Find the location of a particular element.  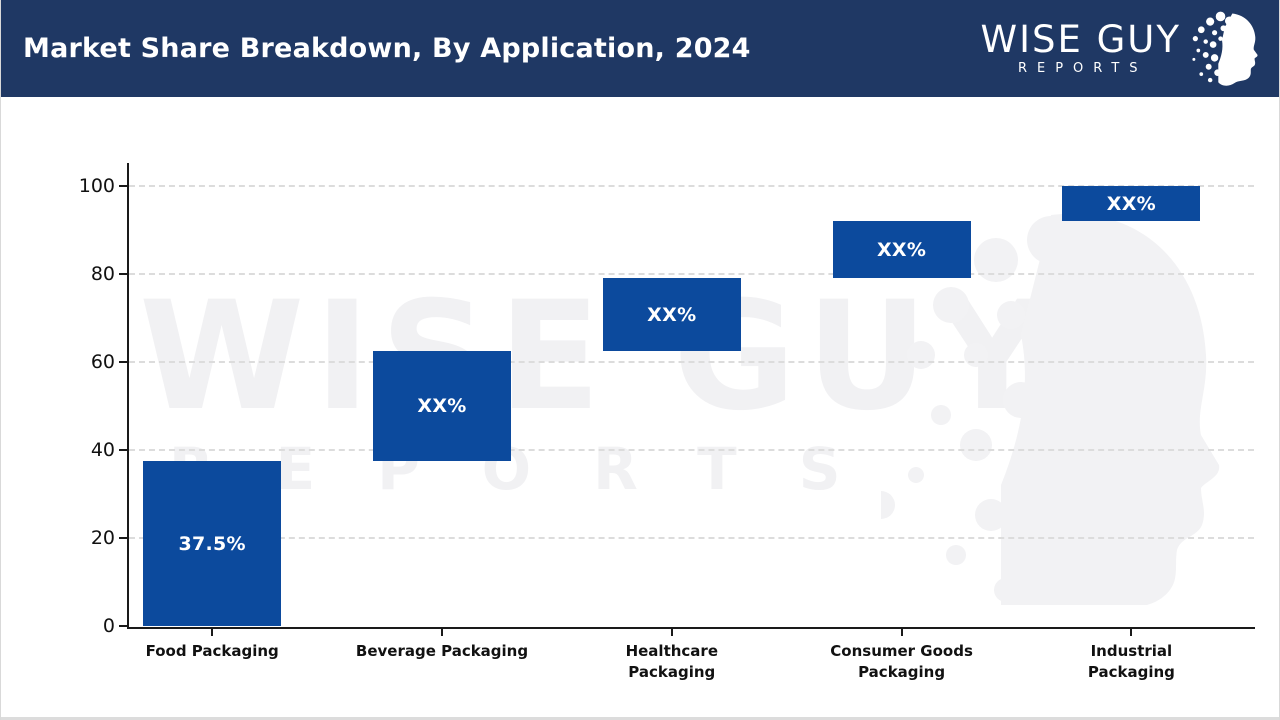

y-axis-line is located at coordinates (128, 395).